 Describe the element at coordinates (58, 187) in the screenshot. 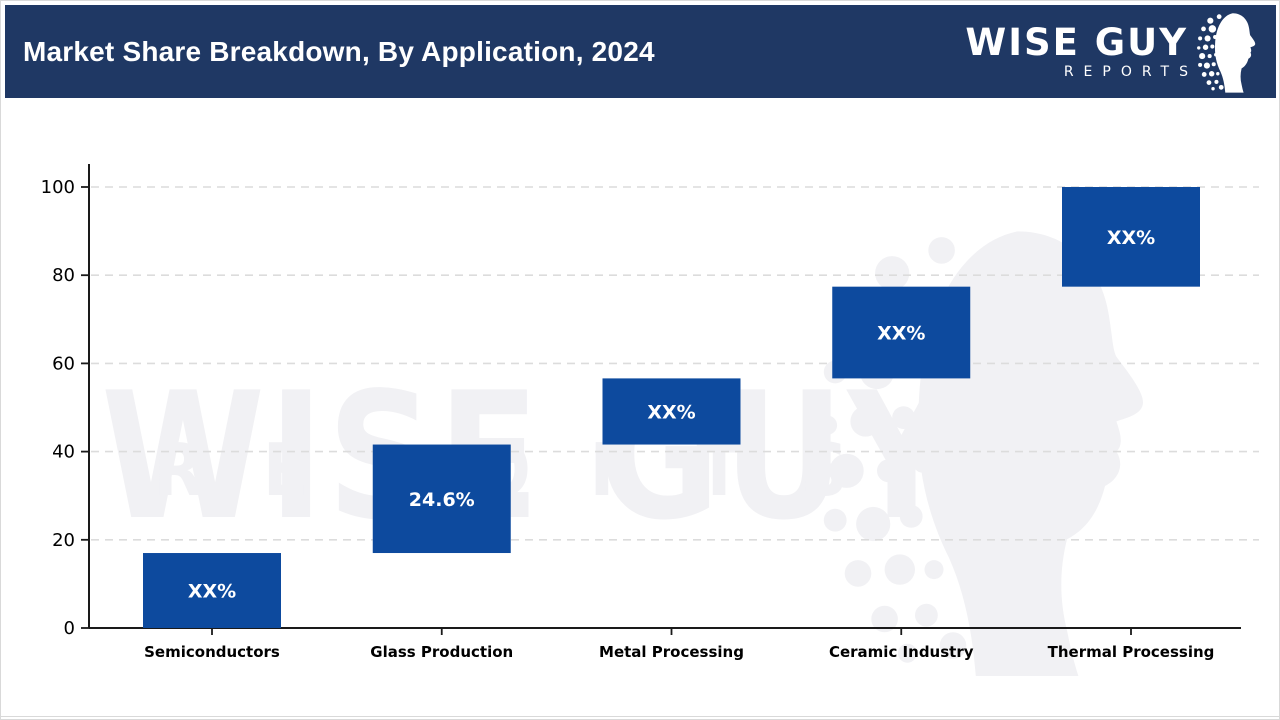

I see `y-tick-label-100: 100` at that location.